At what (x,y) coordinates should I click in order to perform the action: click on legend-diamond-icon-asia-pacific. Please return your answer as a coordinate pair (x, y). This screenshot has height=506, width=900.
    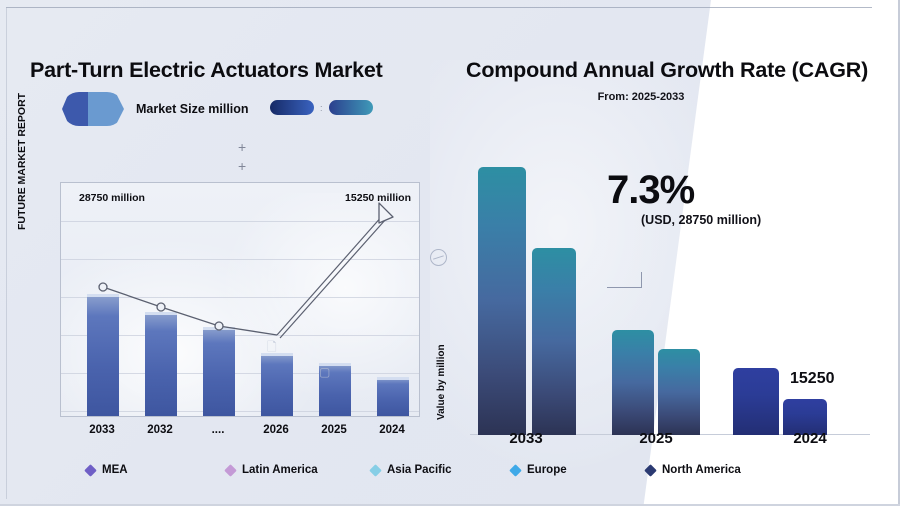
    Looking at the image, I should click on (375, 470).